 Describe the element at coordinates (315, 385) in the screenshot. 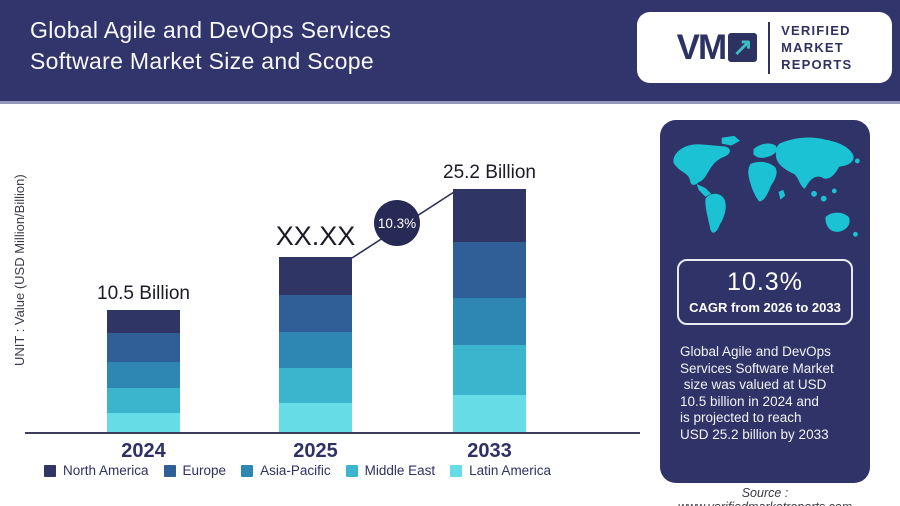

I see `bar-2025-segment-middle-east` at that location.